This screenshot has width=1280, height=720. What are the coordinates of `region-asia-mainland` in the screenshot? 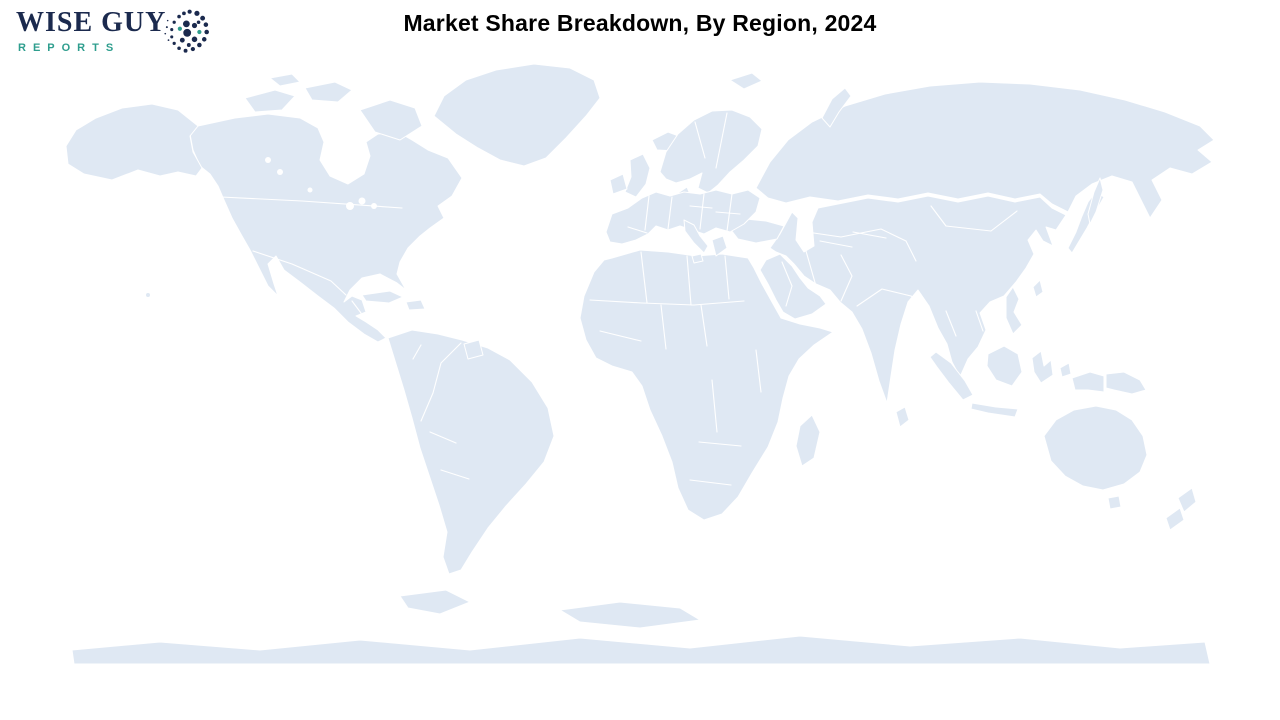 It's located at (918, 299).